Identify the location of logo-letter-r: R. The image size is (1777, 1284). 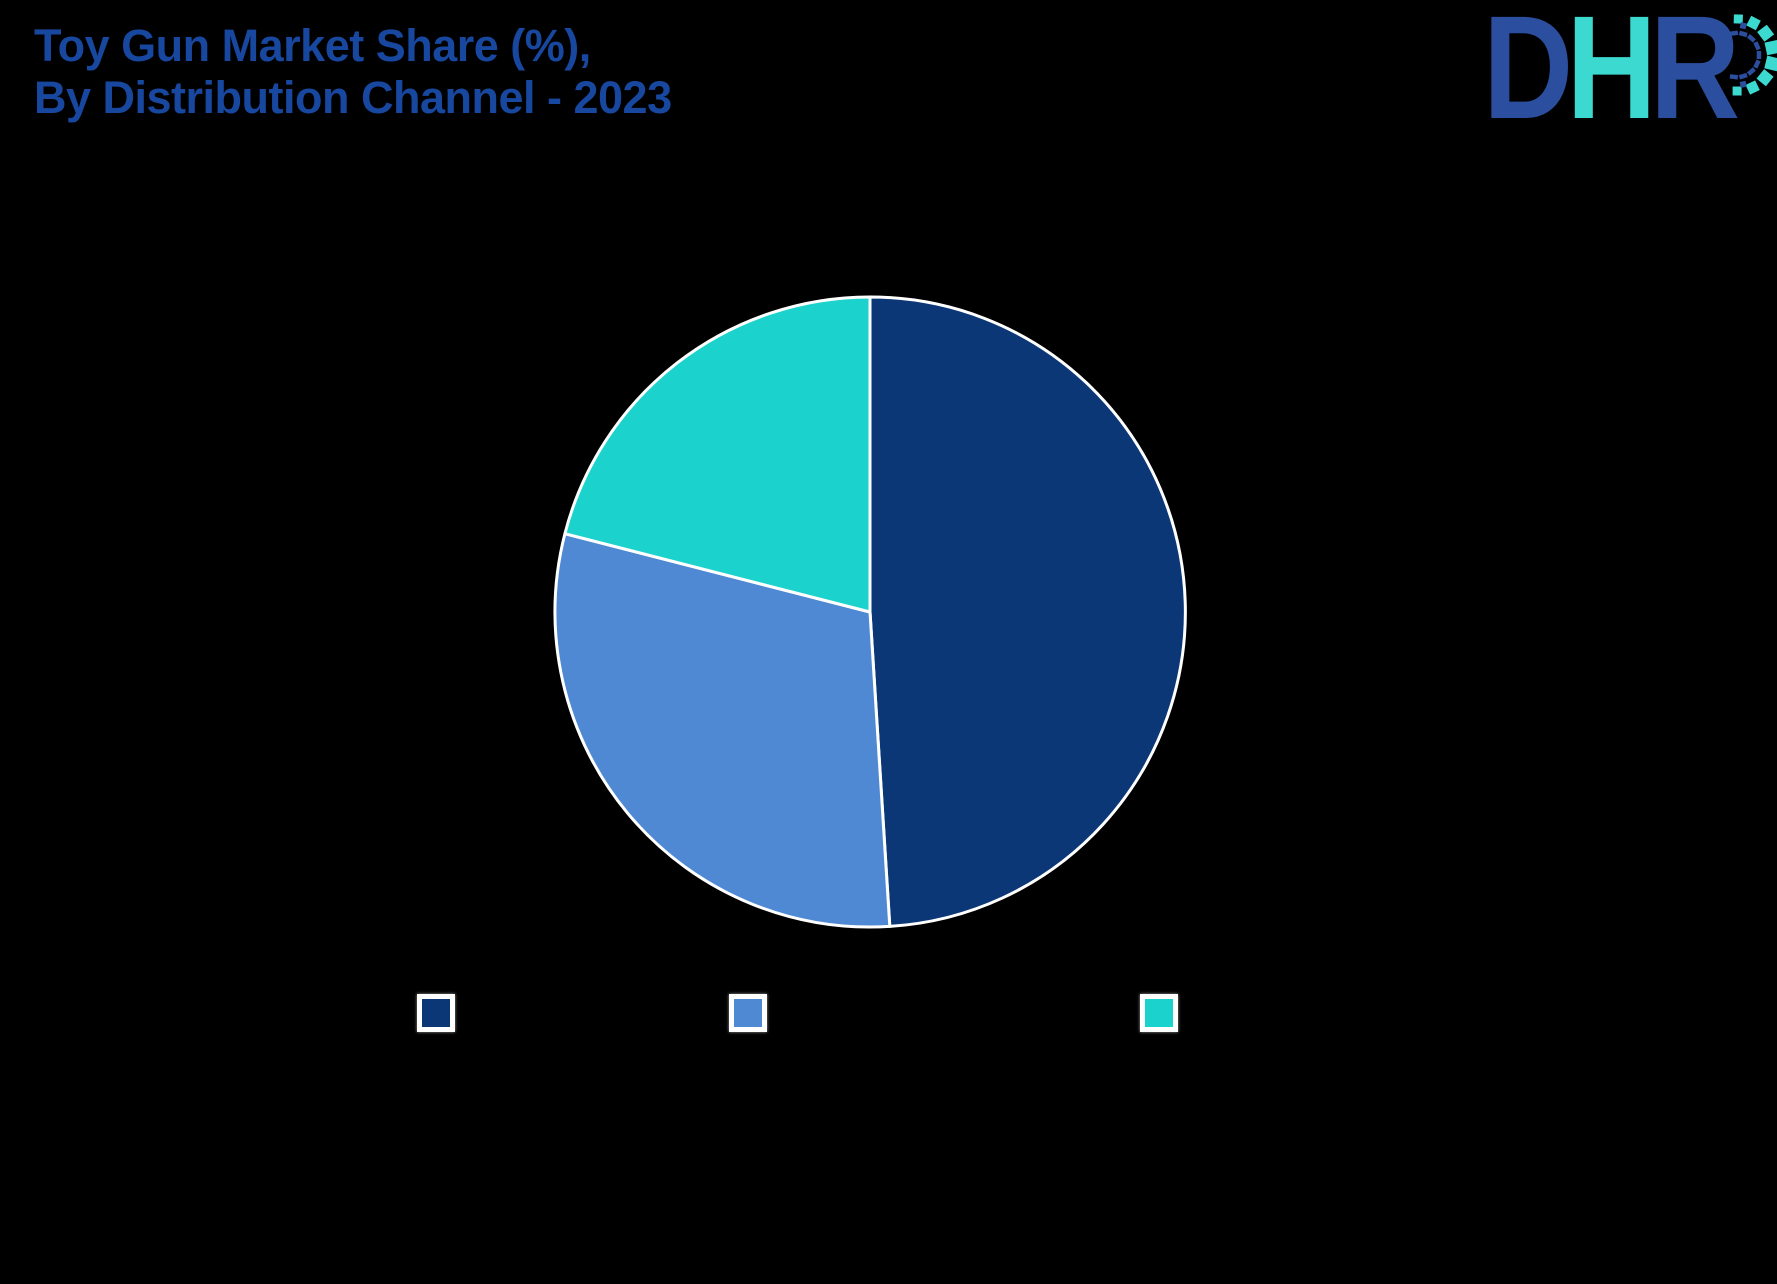
(1694, 75).